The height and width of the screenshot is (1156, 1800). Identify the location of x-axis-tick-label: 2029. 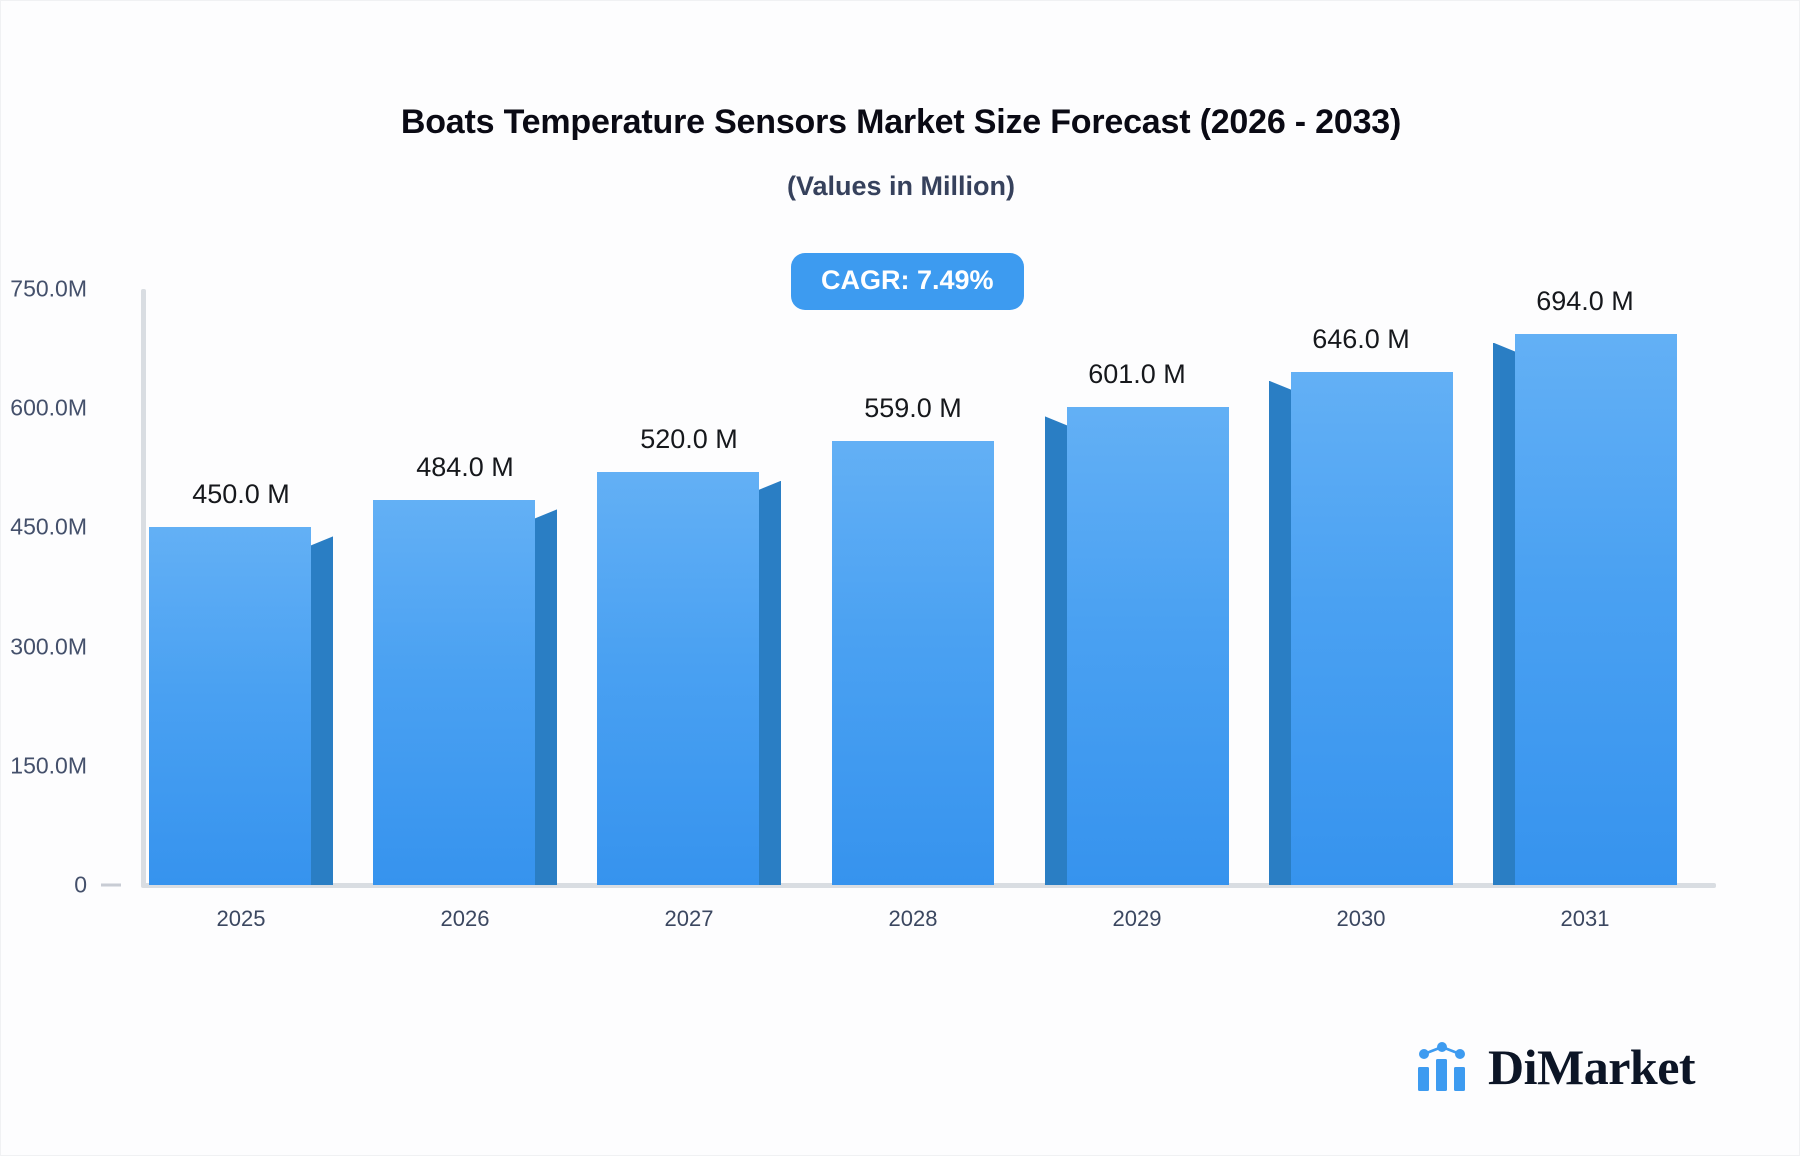
(1137, 918).